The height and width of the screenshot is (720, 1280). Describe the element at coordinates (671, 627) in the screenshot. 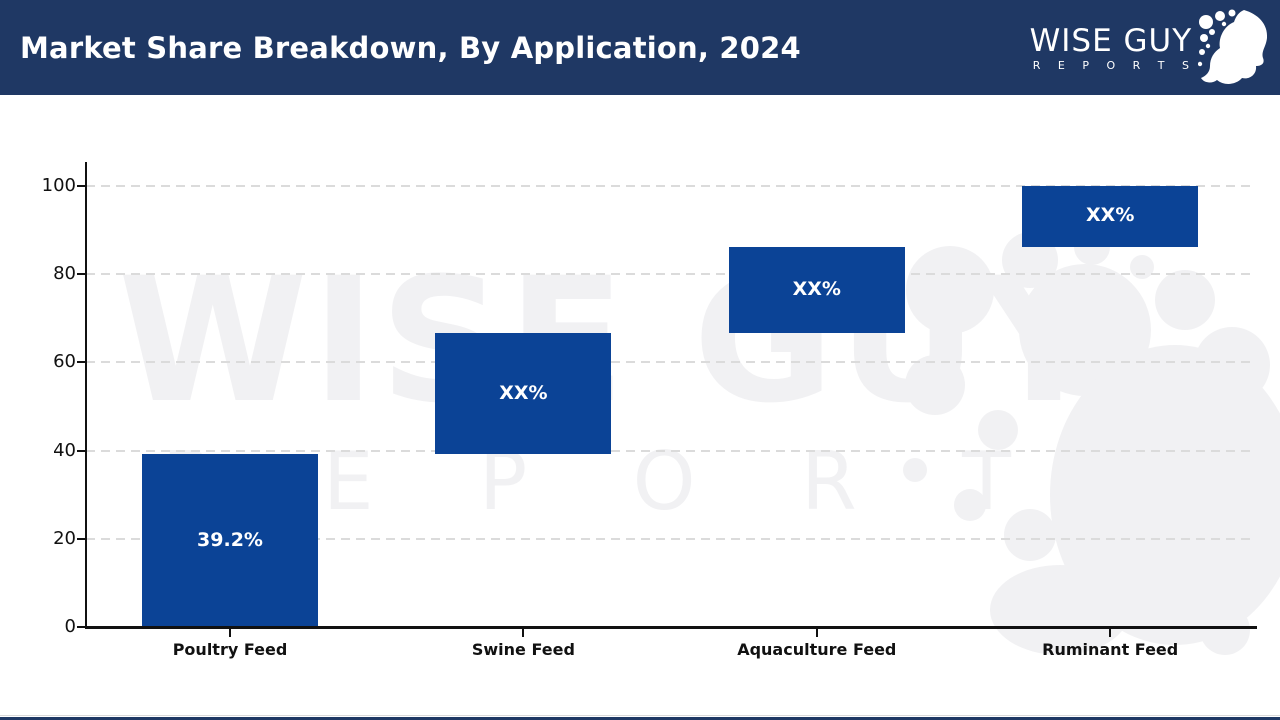

I see `x-axis-line` at that location.